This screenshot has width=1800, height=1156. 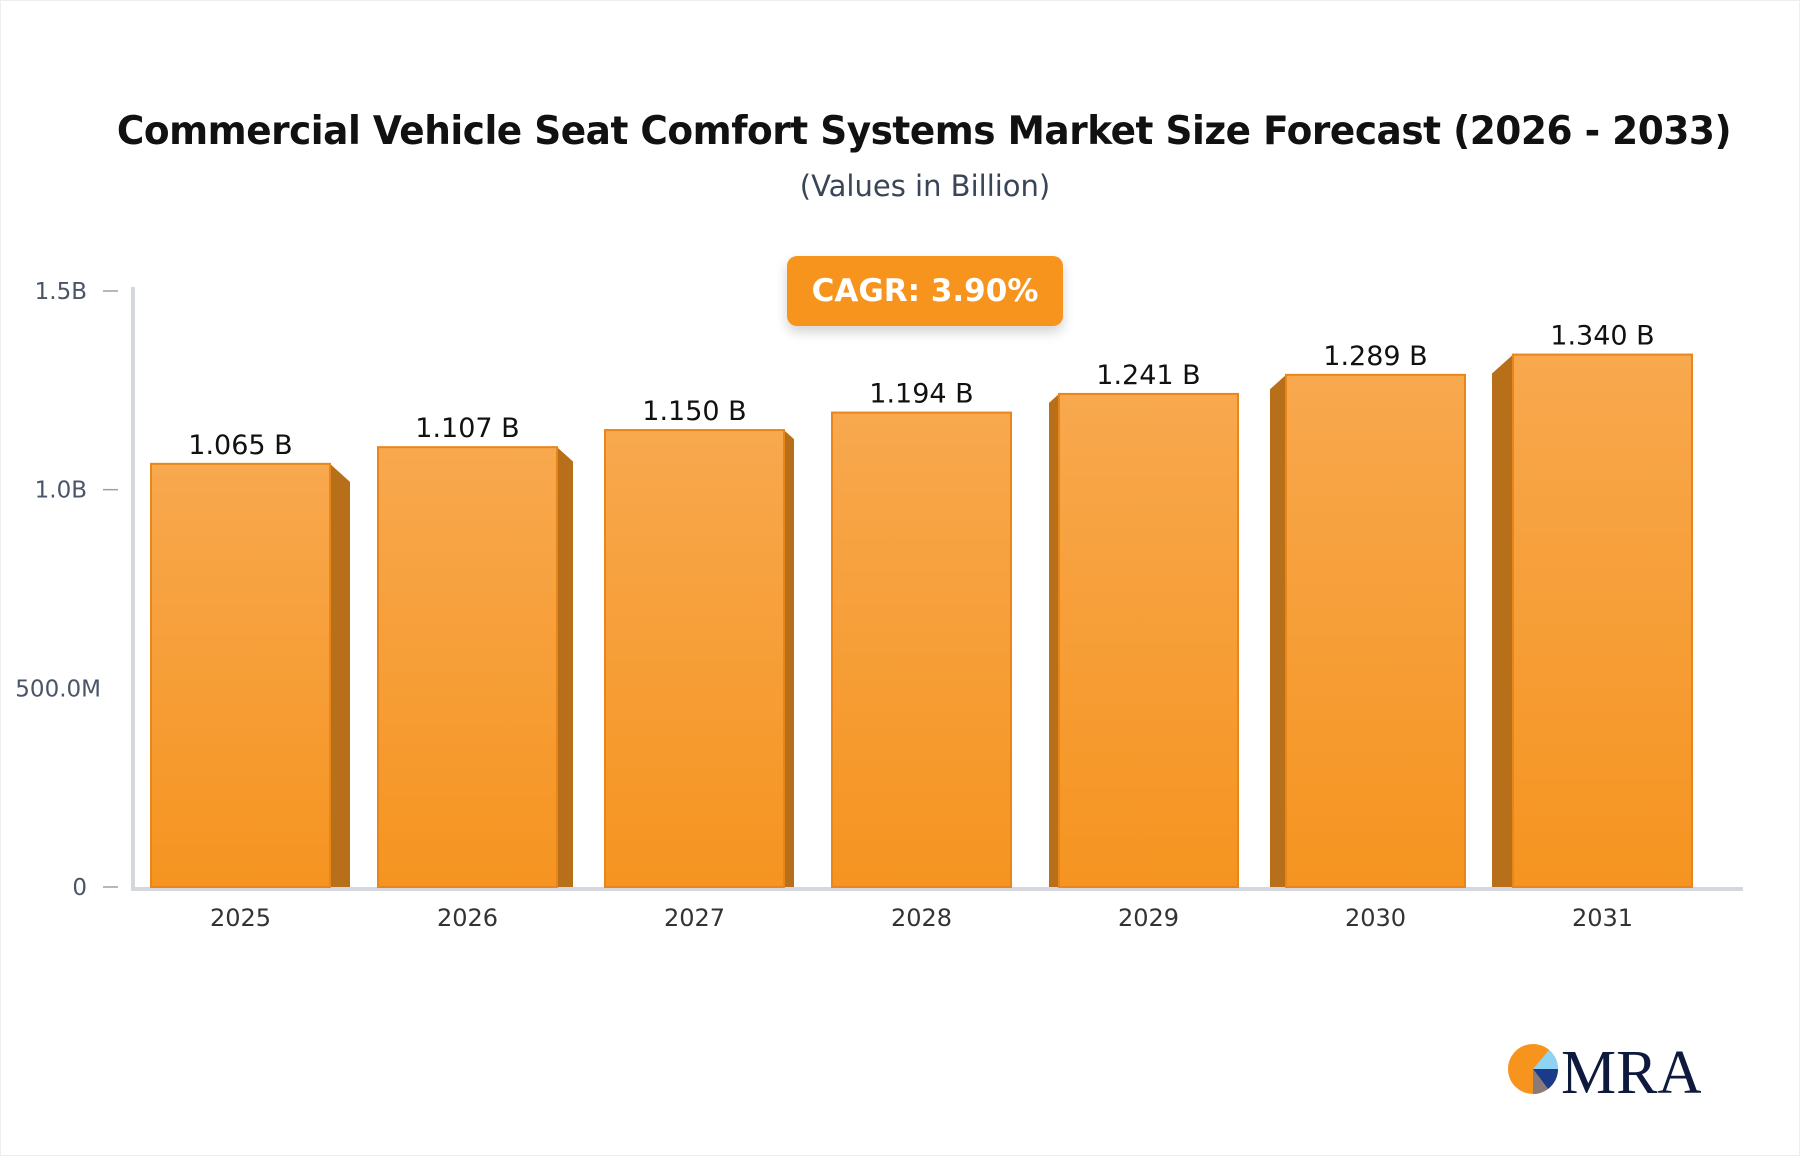 I want to click on data-label: 1.289 B, so click(x=1375, y=356).